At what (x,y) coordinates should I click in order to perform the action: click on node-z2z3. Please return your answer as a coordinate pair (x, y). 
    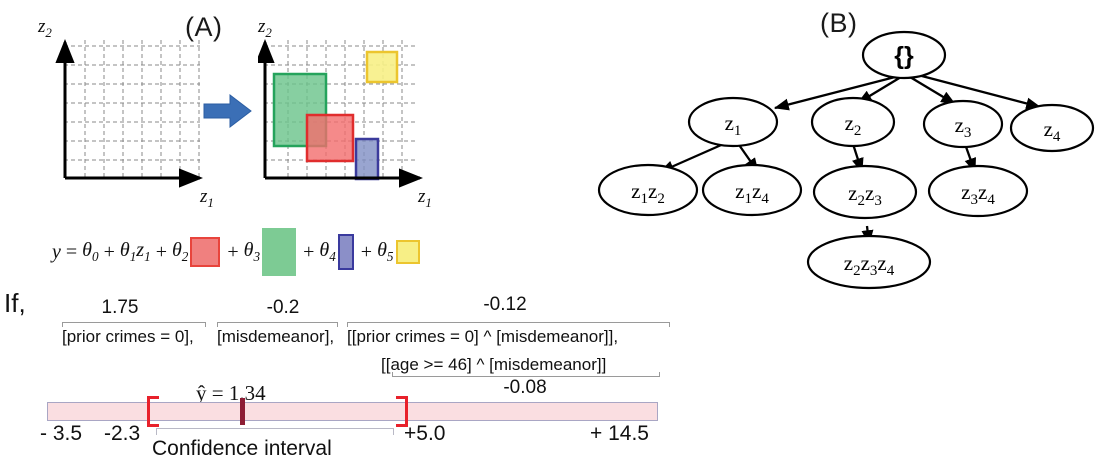
    Looking at the image, I should click on (865, 192).